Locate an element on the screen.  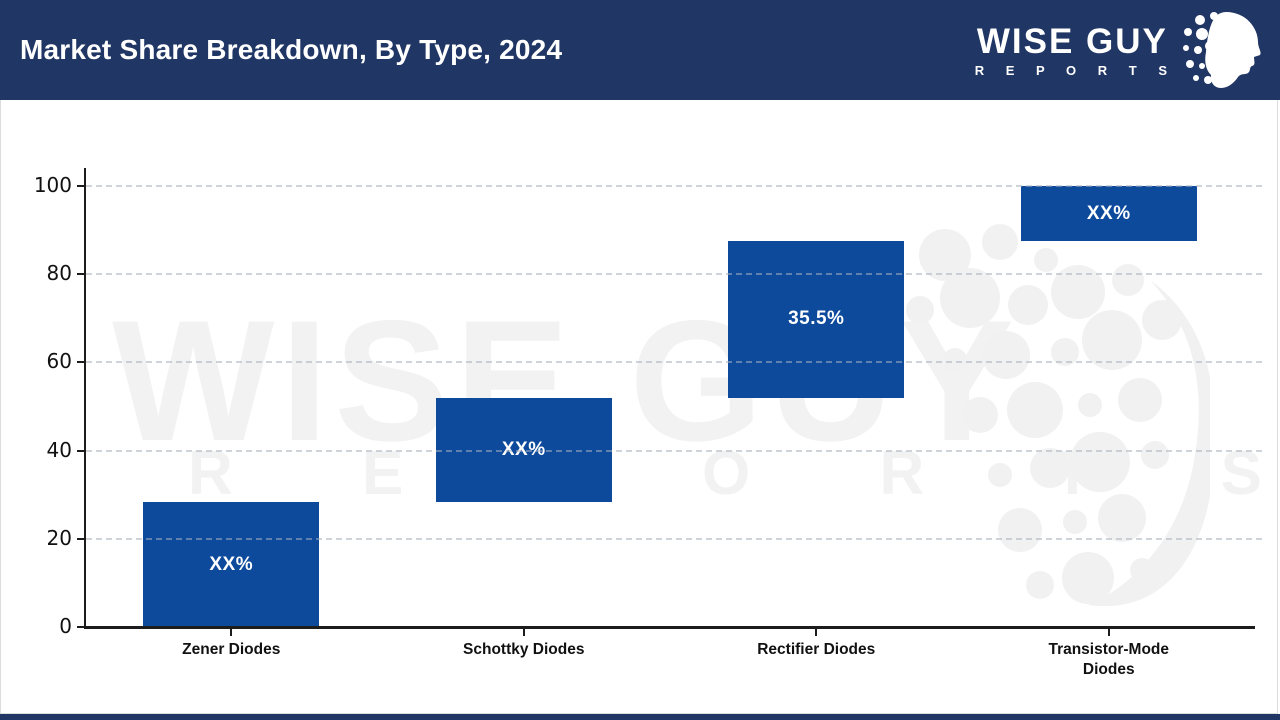
y-tick-label: 20 is located at coordinates (59, 537).